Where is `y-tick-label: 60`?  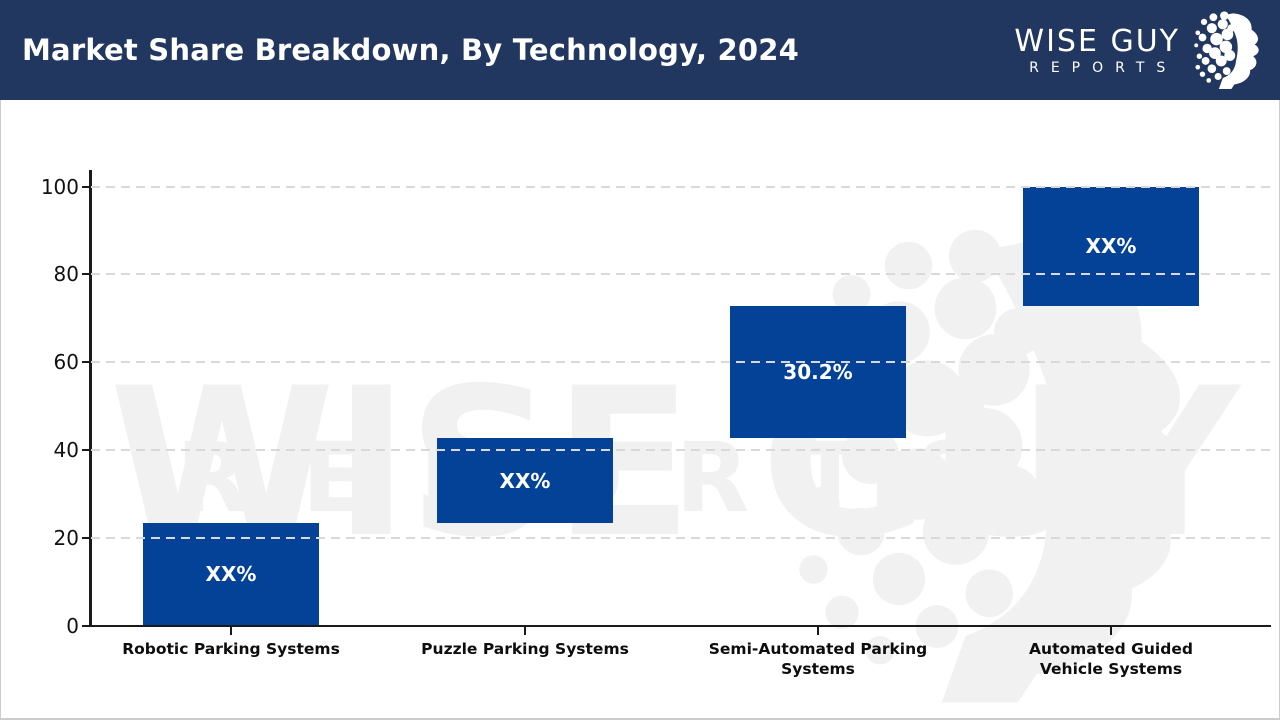 y-tick-label: 60 is located at coordinates (66, 362).